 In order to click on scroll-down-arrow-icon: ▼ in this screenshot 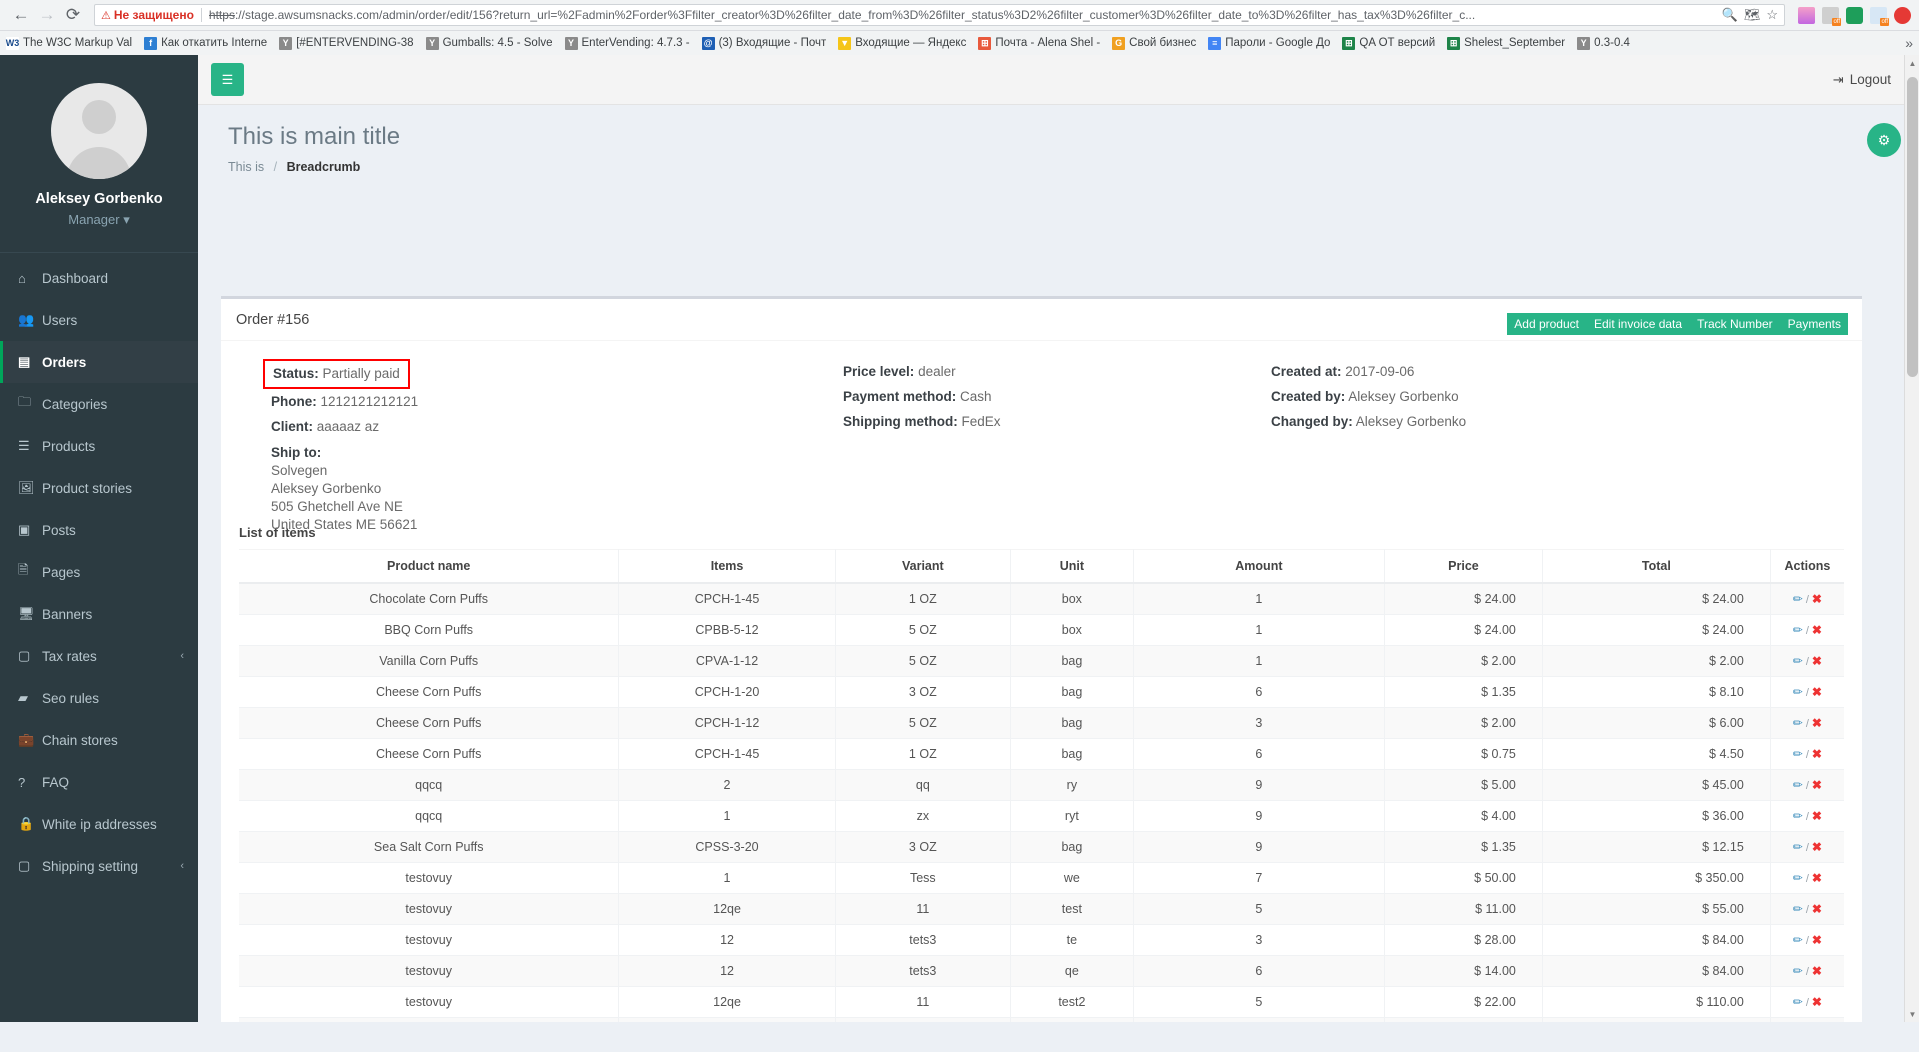, I will do `click(1912, 1014)`.